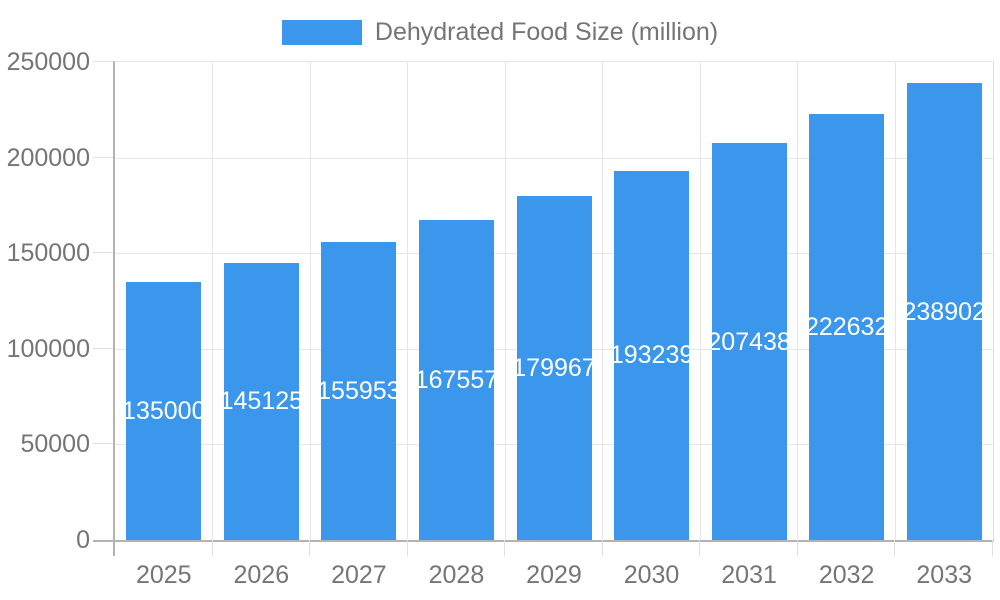  I want to click on bar-2031: 207438, so click(749, 341).